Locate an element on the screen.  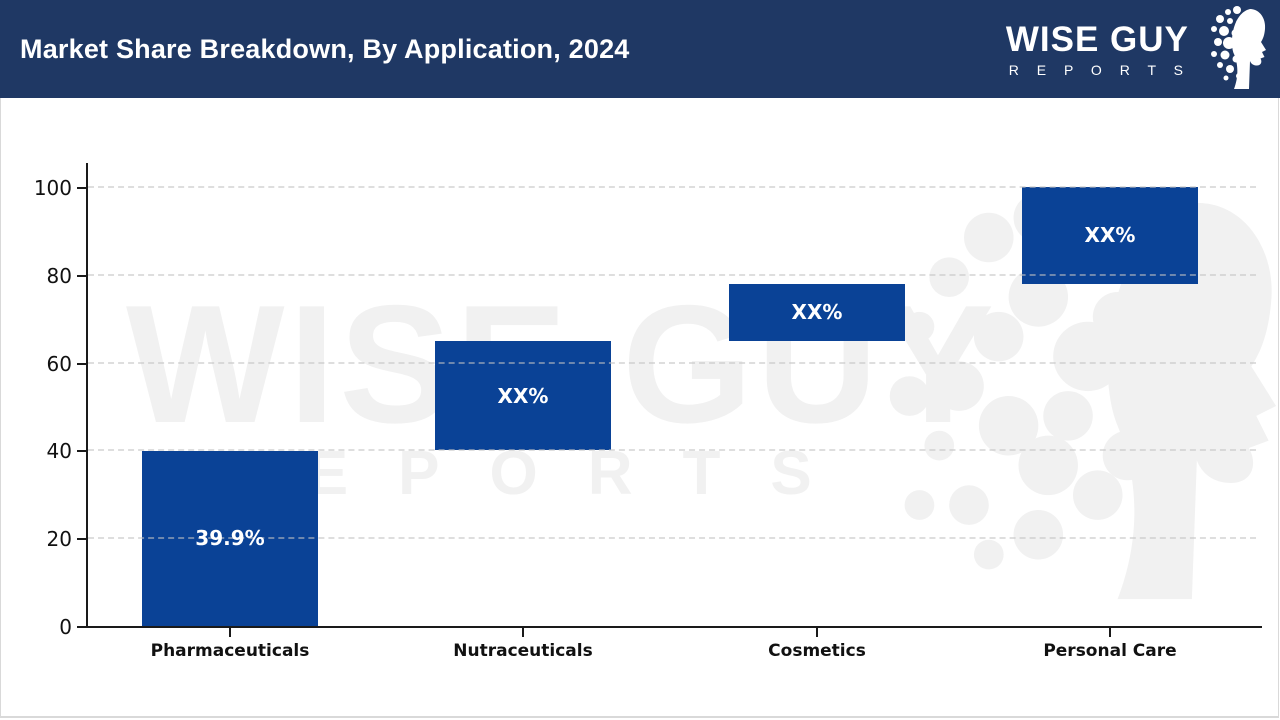
bar-cosmetics is located at coordinates (817, 312).